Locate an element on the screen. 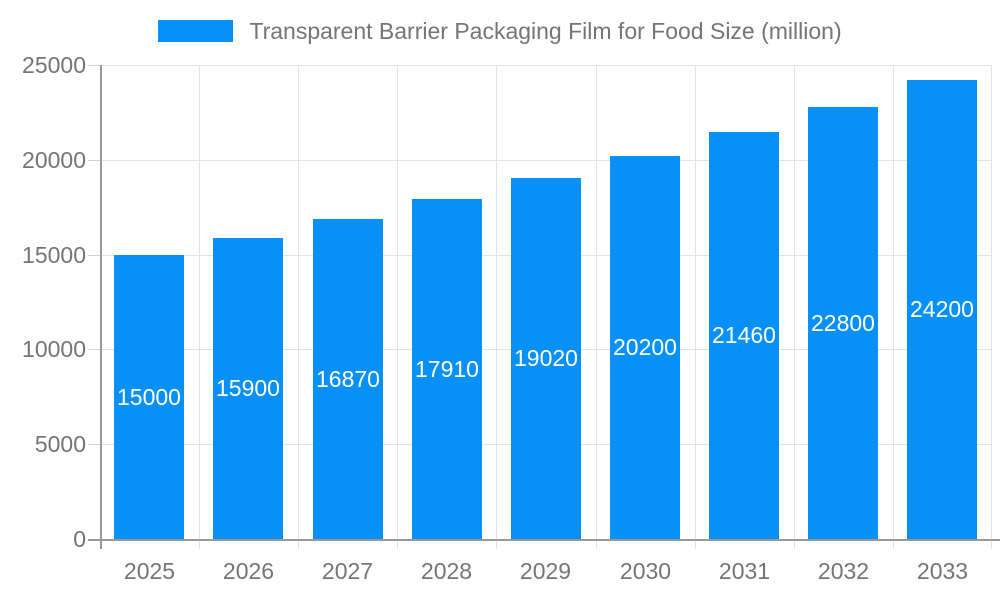 The image size is (1000, 600). y-tick-label-15000: 15000 is located at coordinates (54, 254).